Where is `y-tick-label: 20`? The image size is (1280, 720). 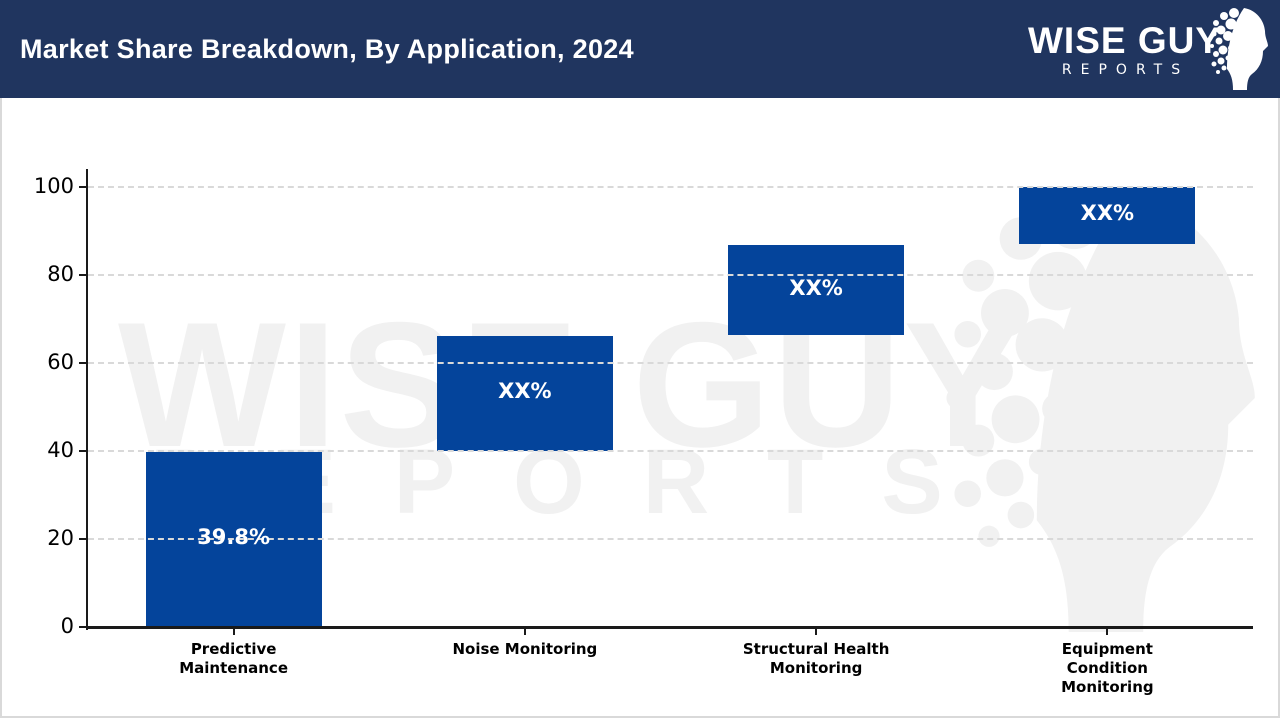 y-tick-label: 20 is located at coordinates (60, 538).